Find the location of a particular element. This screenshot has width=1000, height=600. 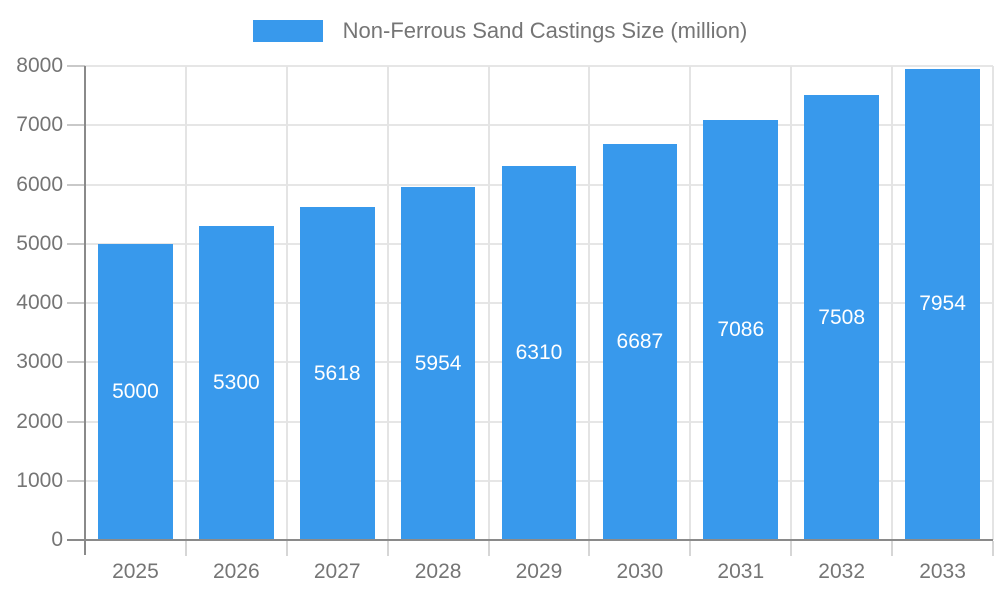

bar: 7954 is located at coordinates (942, 304).